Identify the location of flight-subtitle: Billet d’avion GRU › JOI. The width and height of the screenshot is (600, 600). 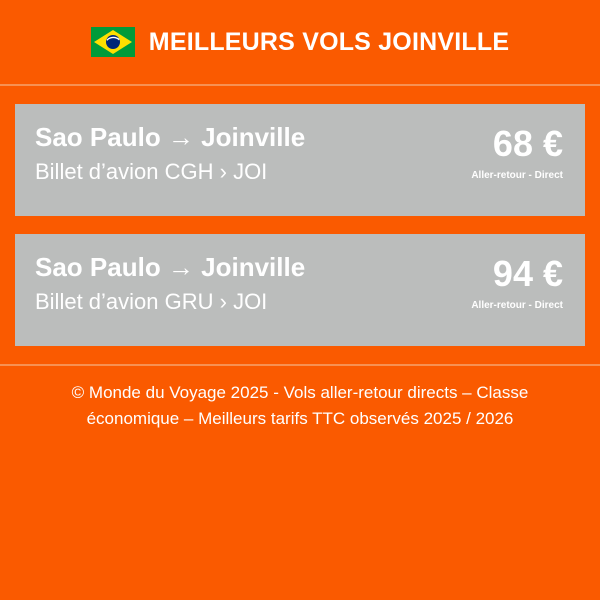
(151, 301).